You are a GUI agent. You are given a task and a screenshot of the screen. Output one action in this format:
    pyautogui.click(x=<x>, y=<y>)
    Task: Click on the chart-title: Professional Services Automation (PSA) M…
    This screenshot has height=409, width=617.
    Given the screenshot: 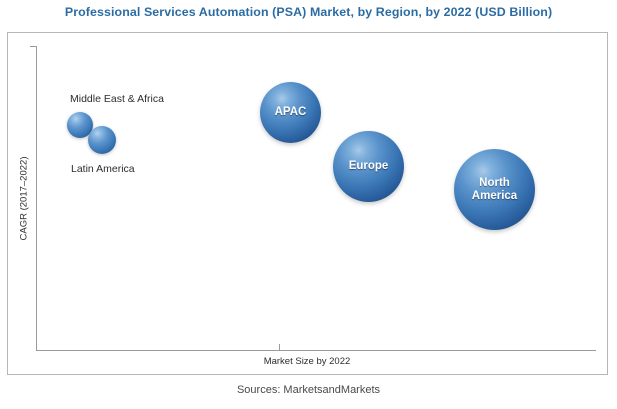 What is the action you would take?
    pyautogui.click(x=308, y=12)
    